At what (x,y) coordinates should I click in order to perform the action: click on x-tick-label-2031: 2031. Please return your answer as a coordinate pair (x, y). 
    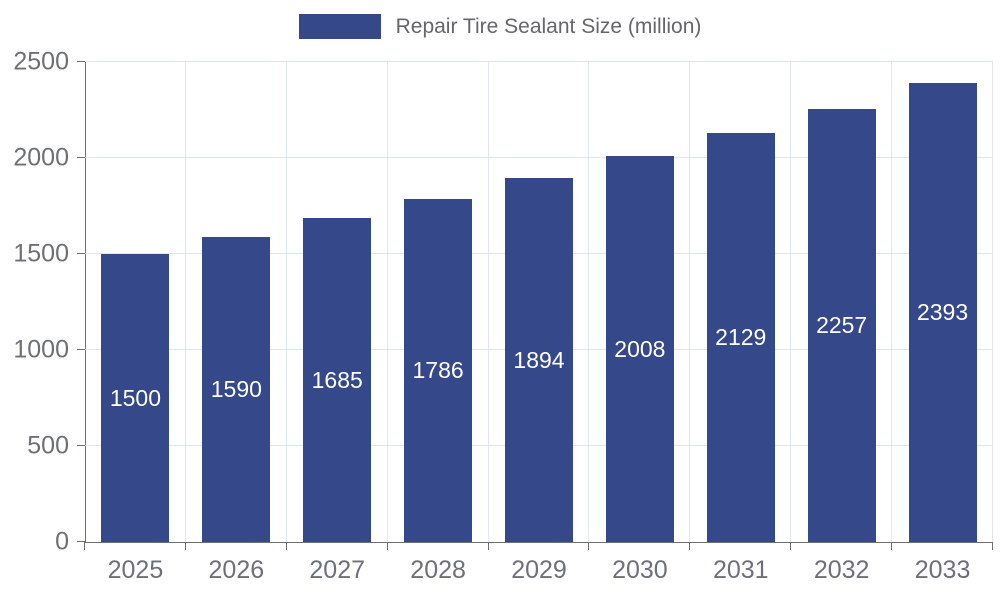
    Looking at the image, I should click on (740, 570).